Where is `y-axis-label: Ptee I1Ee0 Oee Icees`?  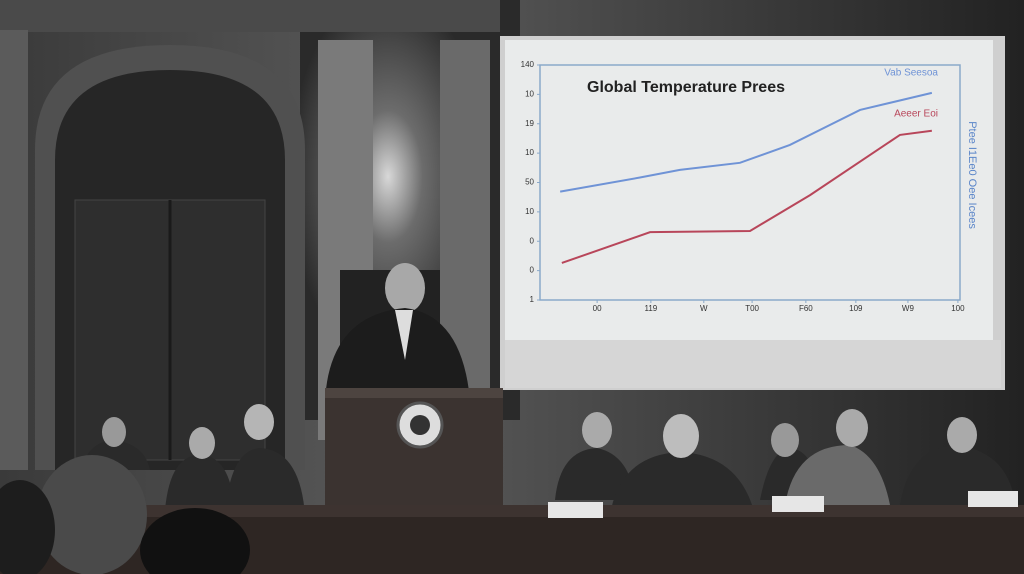 y-axis-label: Ptee I1Ee0 Oee Icees is located at coordinates (972, 175).